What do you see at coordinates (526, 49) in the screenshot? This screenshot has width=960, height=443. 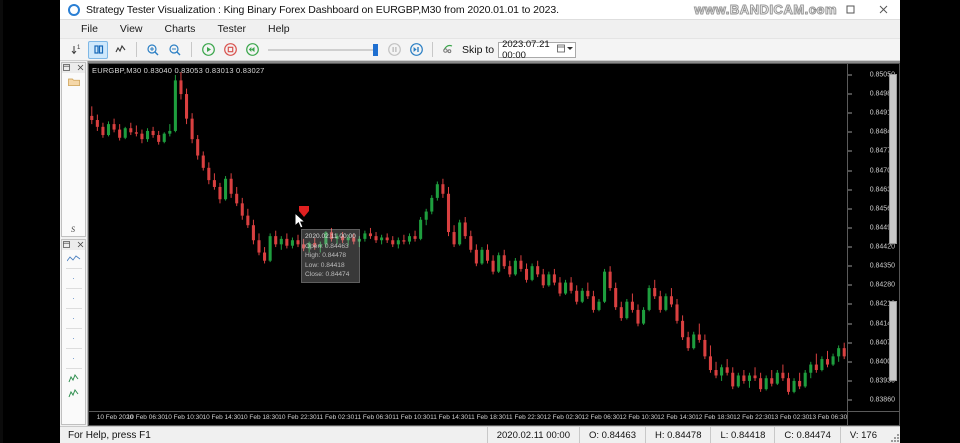 I see `skip-to-date-value: 2023.07.21 00:00` at bounding box center [526, 49].